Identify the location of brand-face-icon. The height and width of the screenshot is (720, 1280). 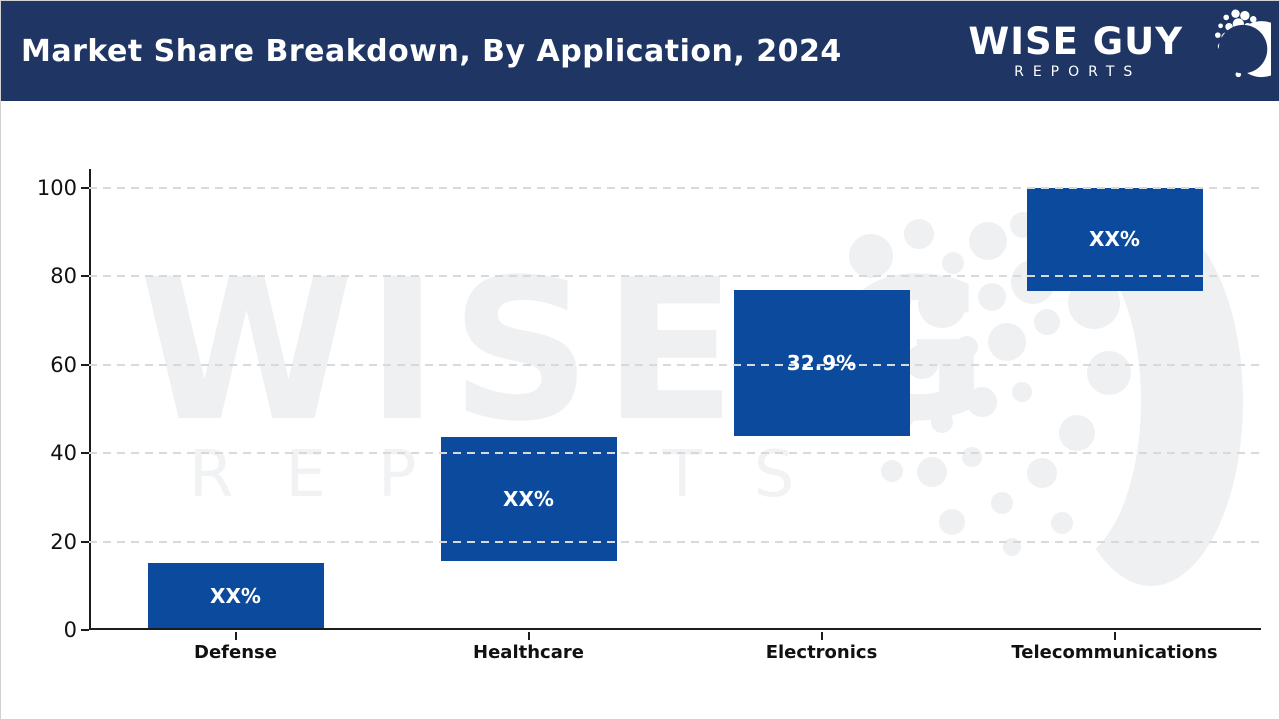
(1243, 43).